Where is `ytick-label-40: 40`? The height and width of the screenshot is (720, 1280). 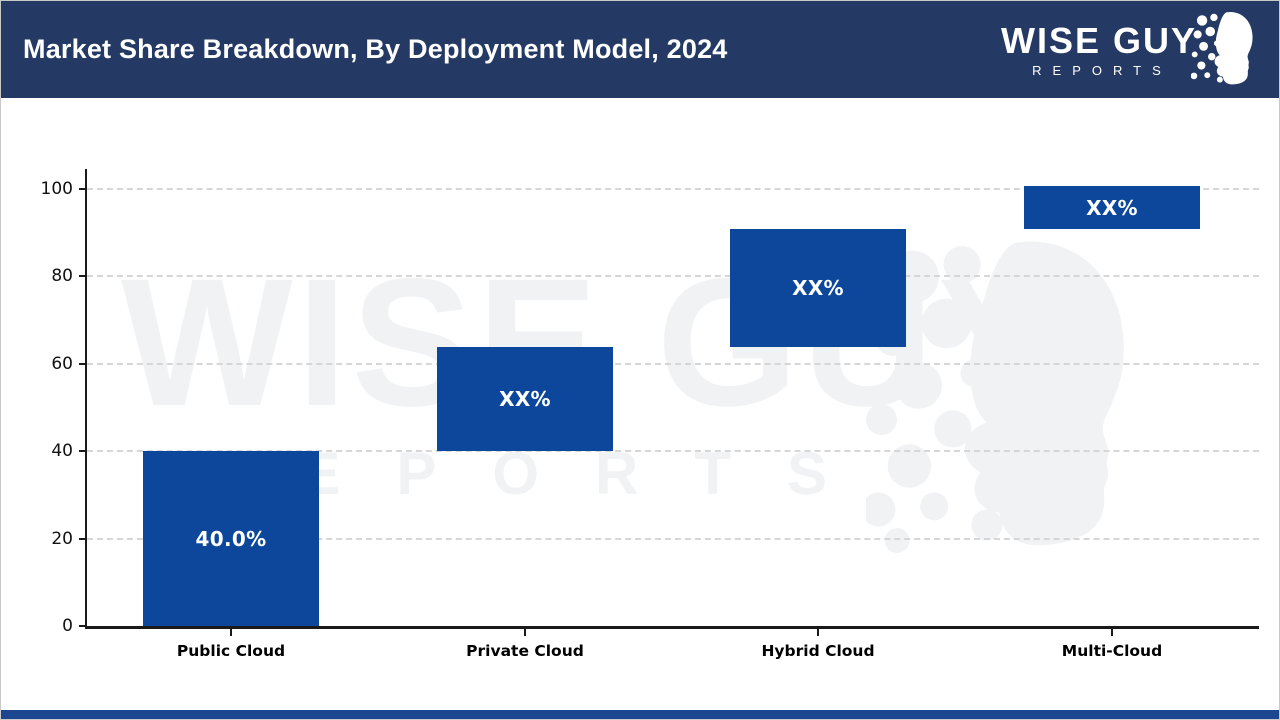
ytick-label-40: 40 is located at coordinates (62, 451).